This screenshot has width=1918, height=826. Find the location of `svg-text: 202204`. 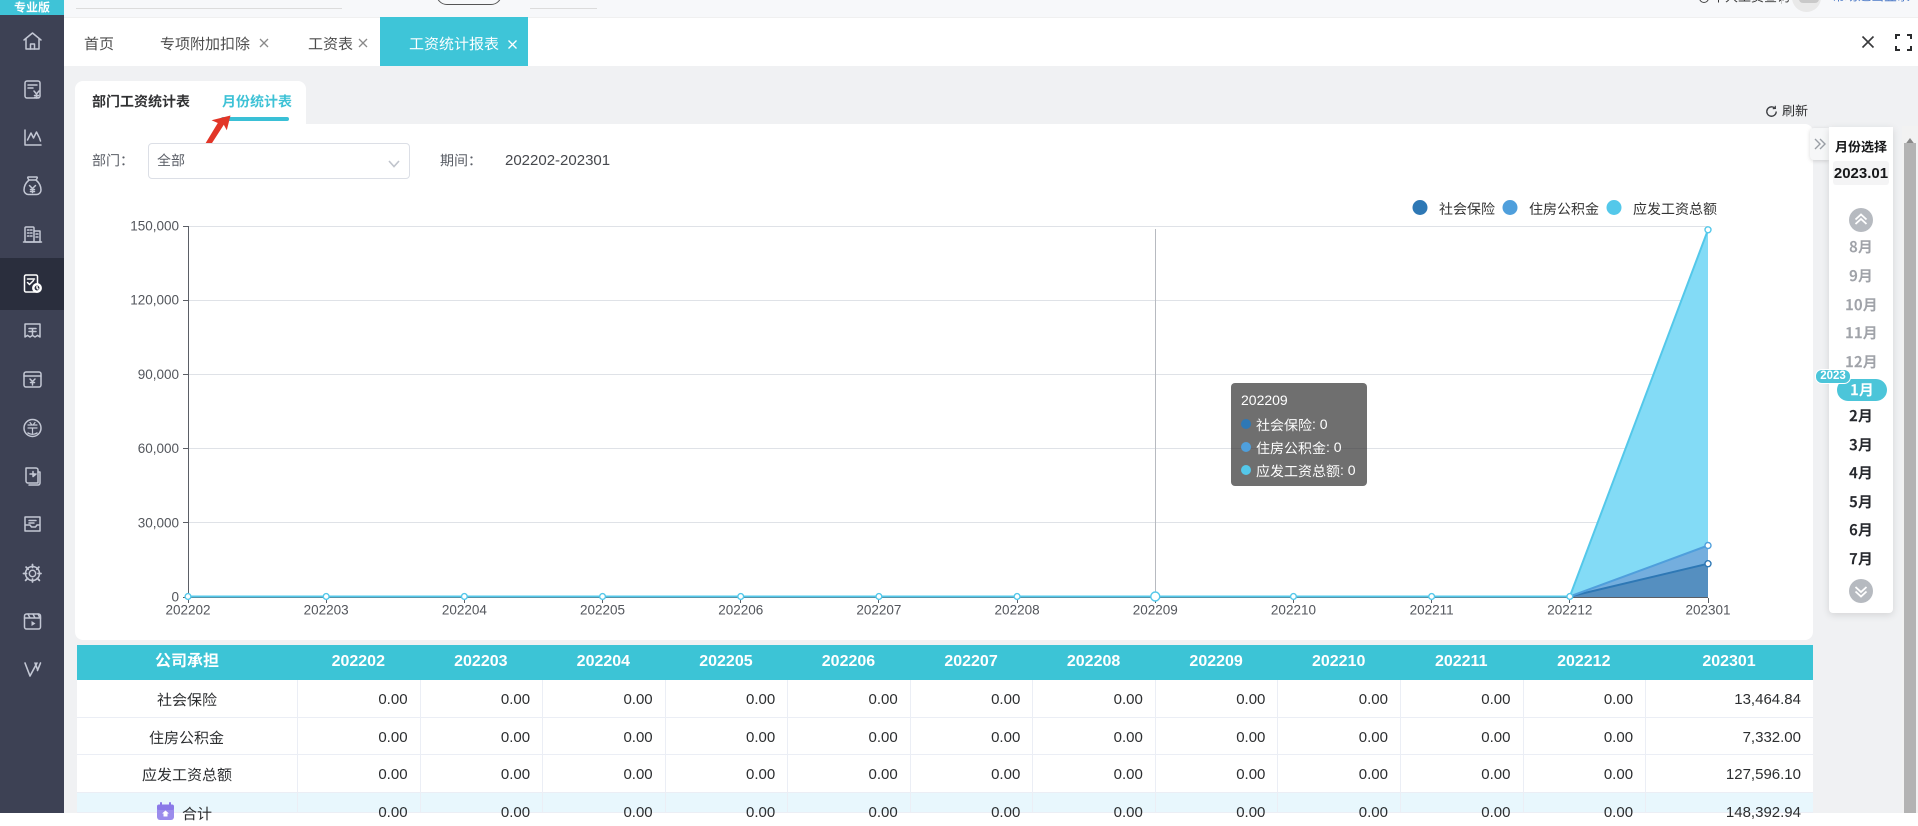

svg-text: 202204 is located at coordinates (465, 610).